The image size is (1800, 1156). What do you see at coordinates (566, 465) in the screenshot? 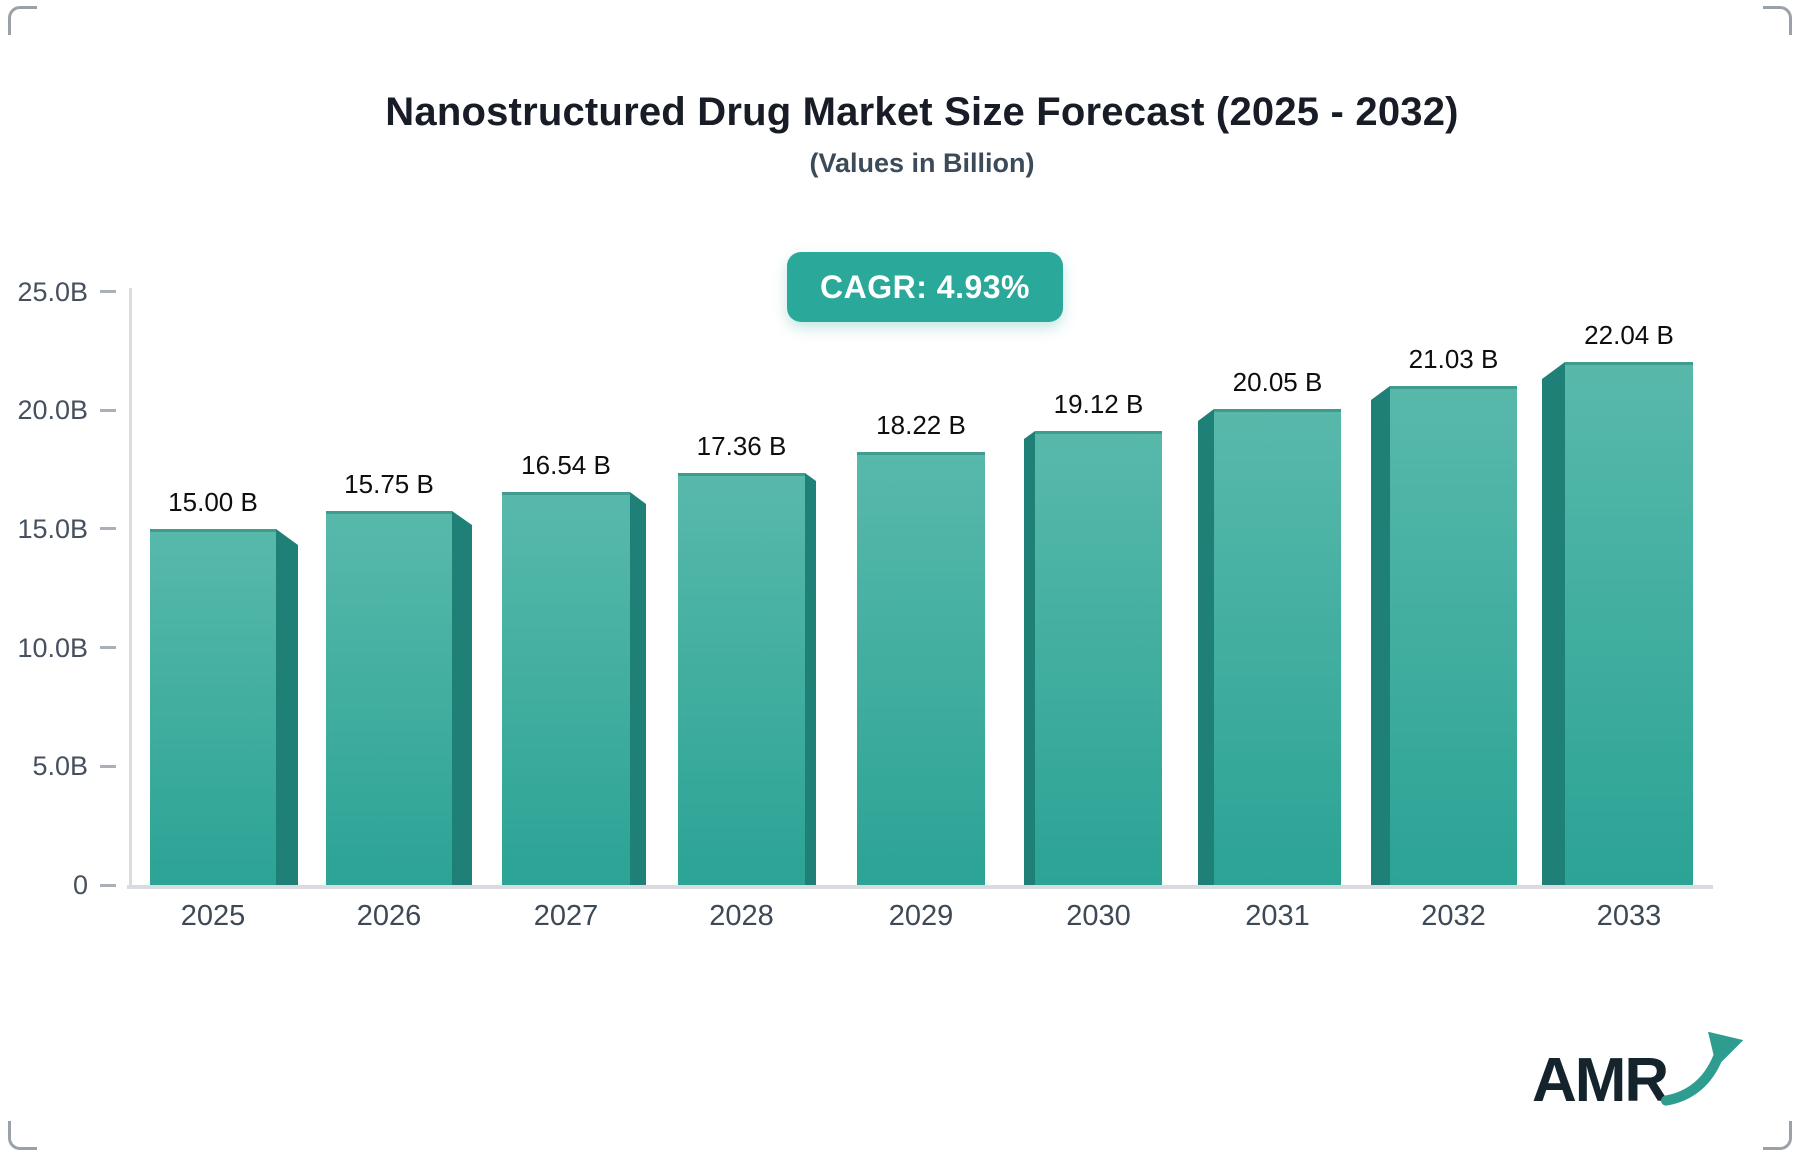
I see `bar-value-label: 16.54 B` at bounding box center [566, 465].